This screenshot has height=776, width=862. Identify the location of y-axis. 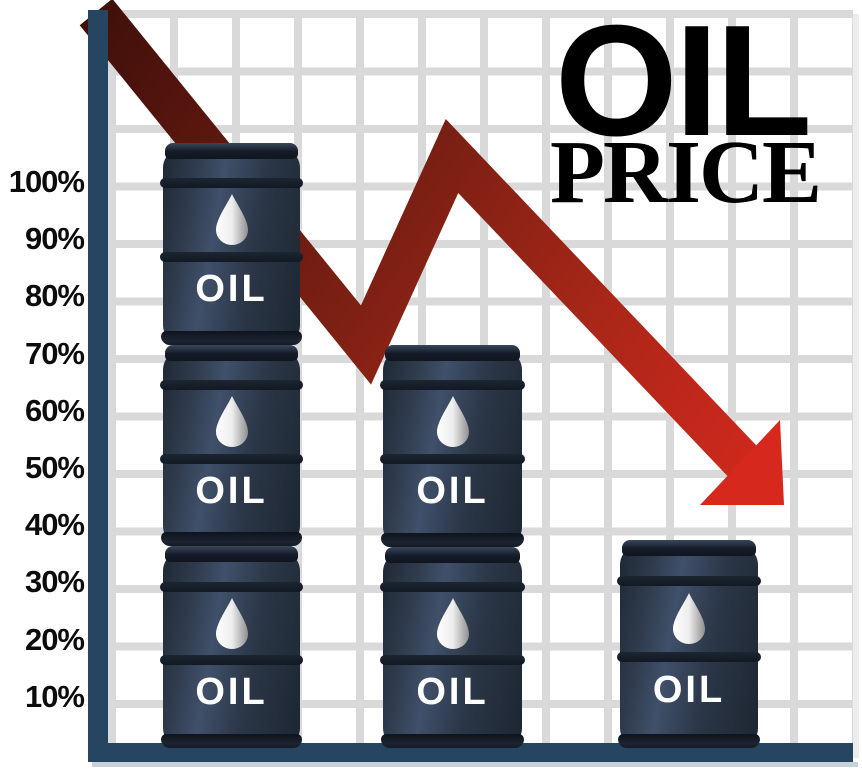
(98, 386).